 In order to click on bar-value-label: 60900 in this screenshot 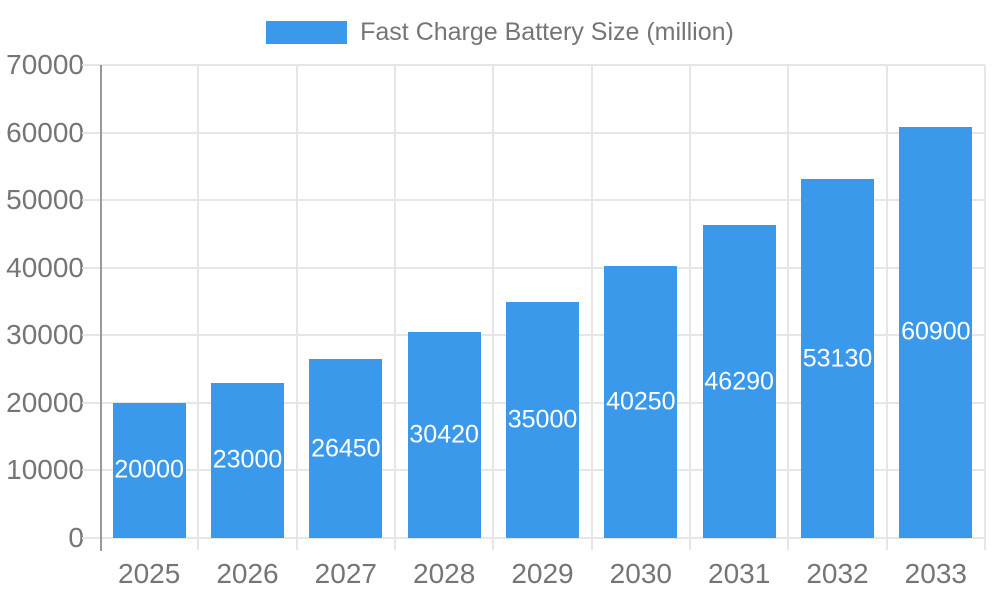, I will do `click(936, 331)`.